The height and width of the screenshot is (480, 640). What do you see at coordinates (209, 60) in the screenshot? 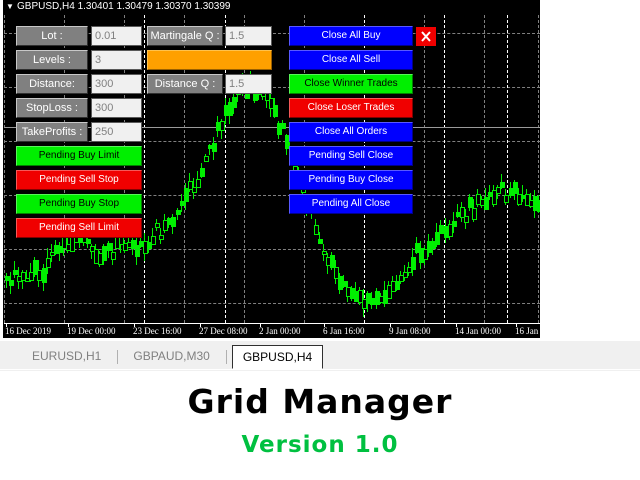
I see `progress-bar` at bounding box center [209, 60].